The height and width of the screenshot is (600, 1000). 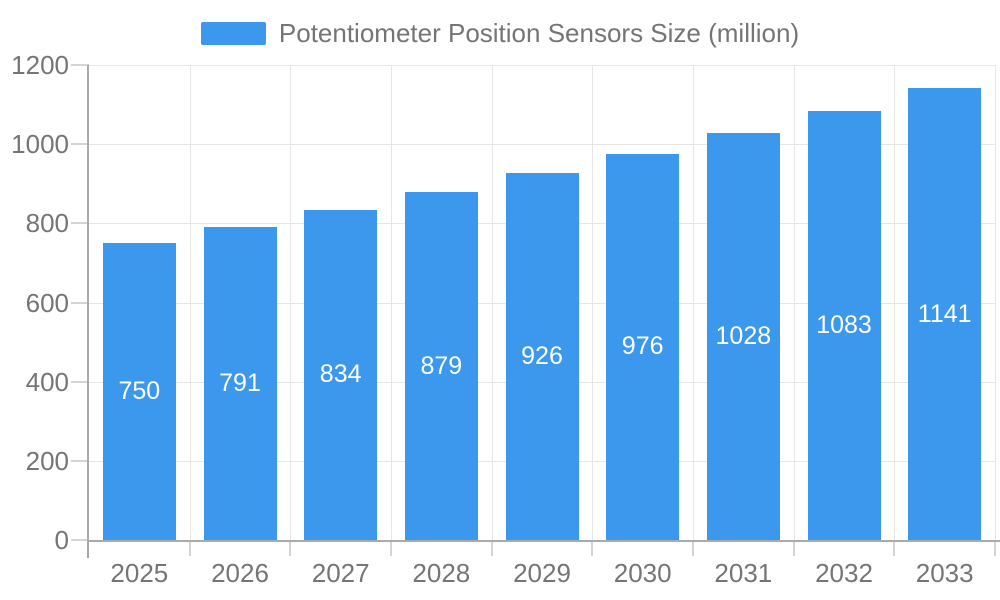 What do you see at coordinates (47, 223) in the screenshot?
I see `y-axis-tick-label: 800` at bounding box center [47, 223].